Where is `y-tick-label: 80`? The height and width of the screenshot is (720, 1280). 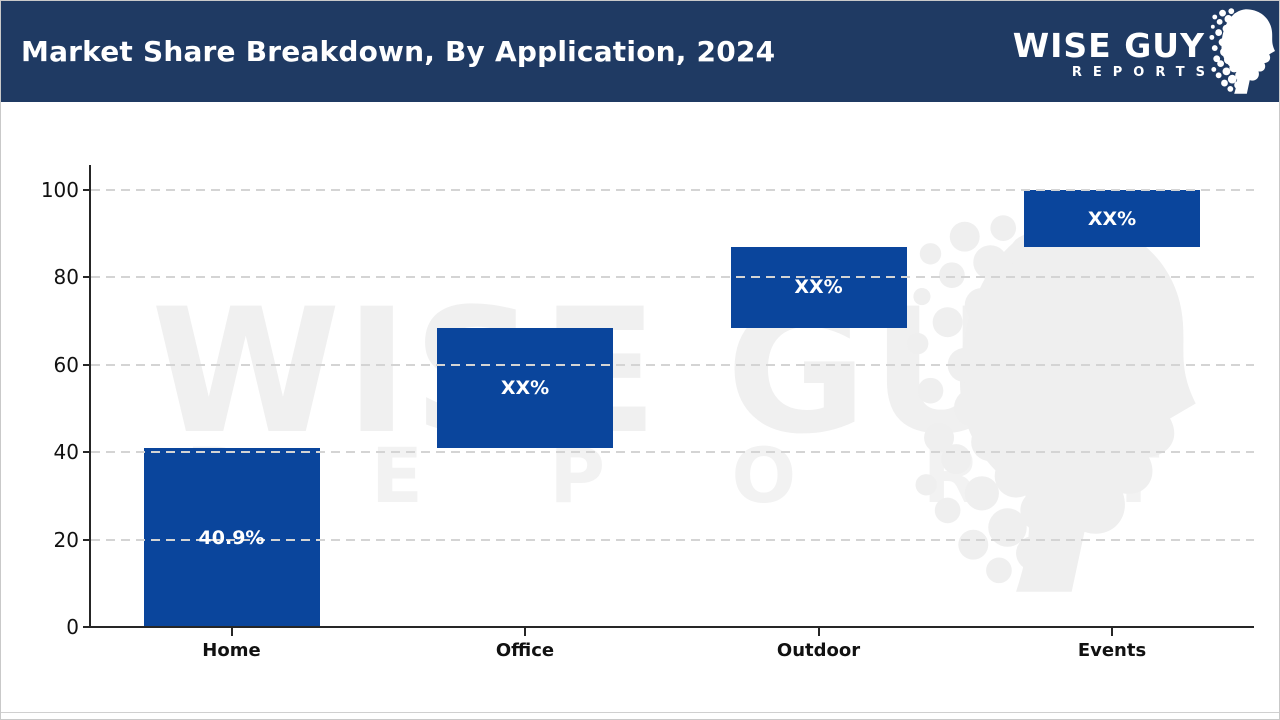
y-tick-label: 80 is located at coordinates (66, 277).